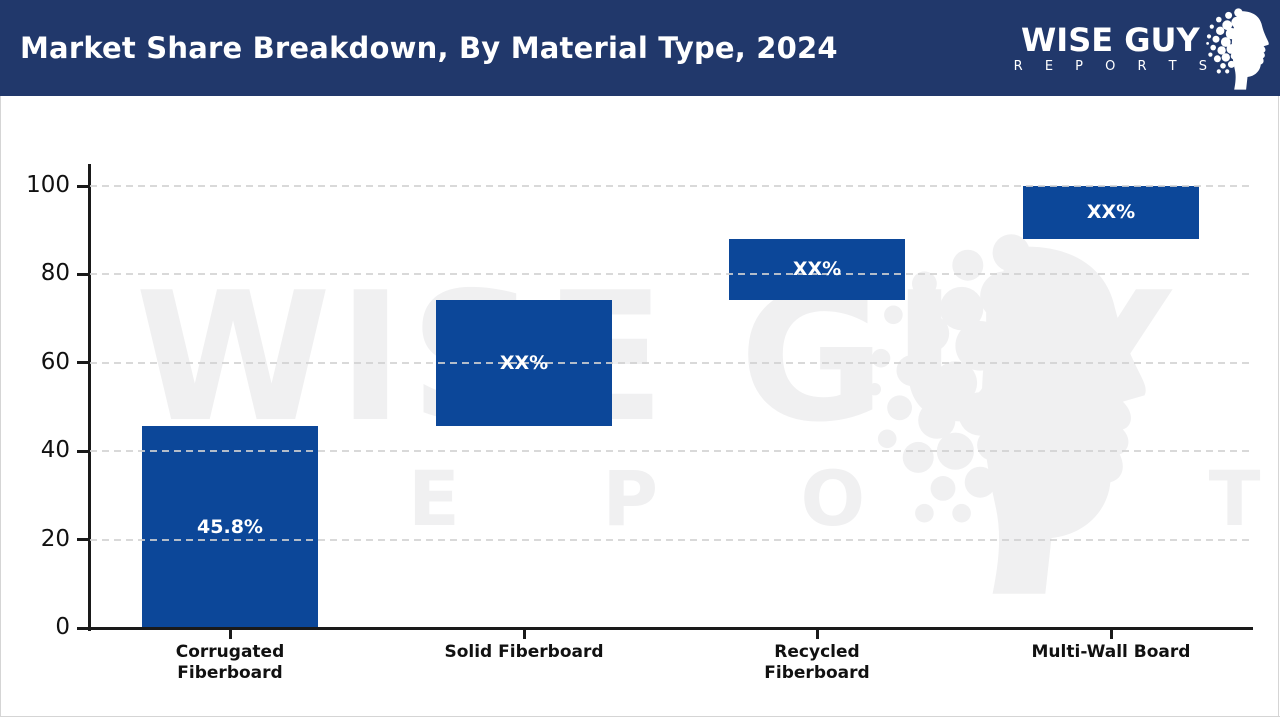 Image resolution: width=1280 pixels, height=720 pixels. Describe the element at coordinates (1237, 49) in the screenshot. I see `dotted-head-icon` at that location.